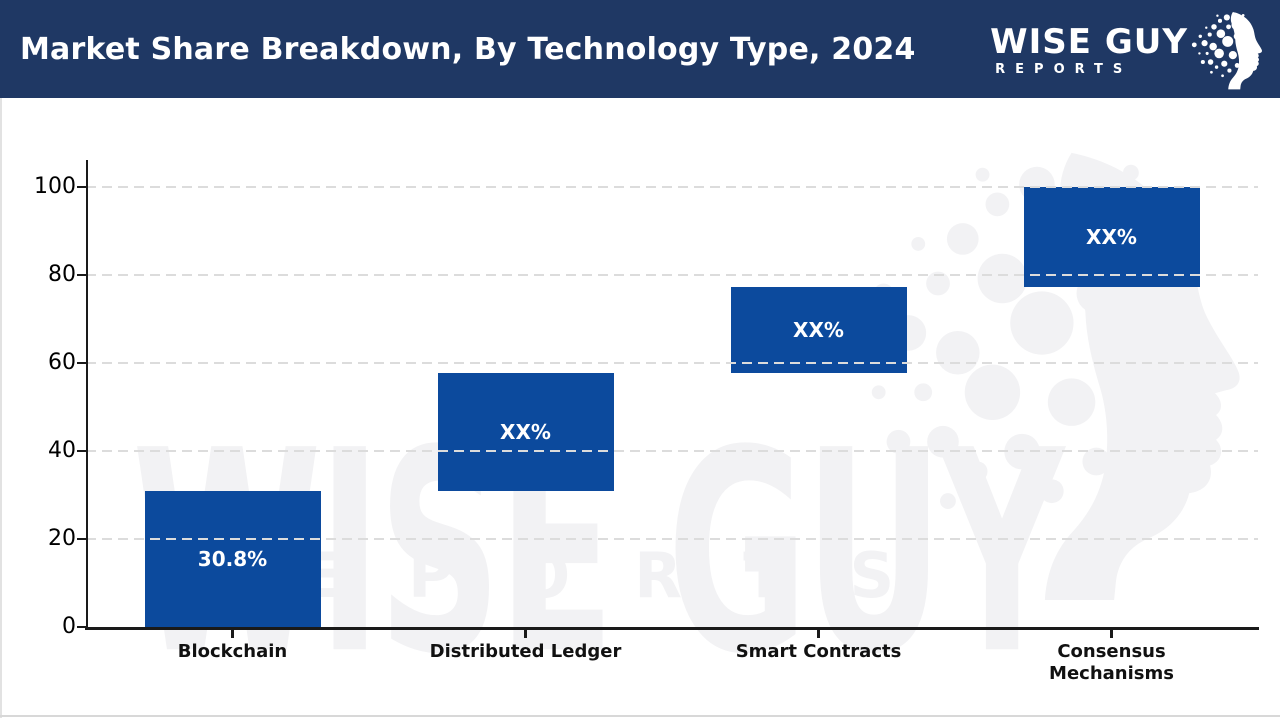  I want to click on y-axis-tick-label: 40, so click(62, 450).